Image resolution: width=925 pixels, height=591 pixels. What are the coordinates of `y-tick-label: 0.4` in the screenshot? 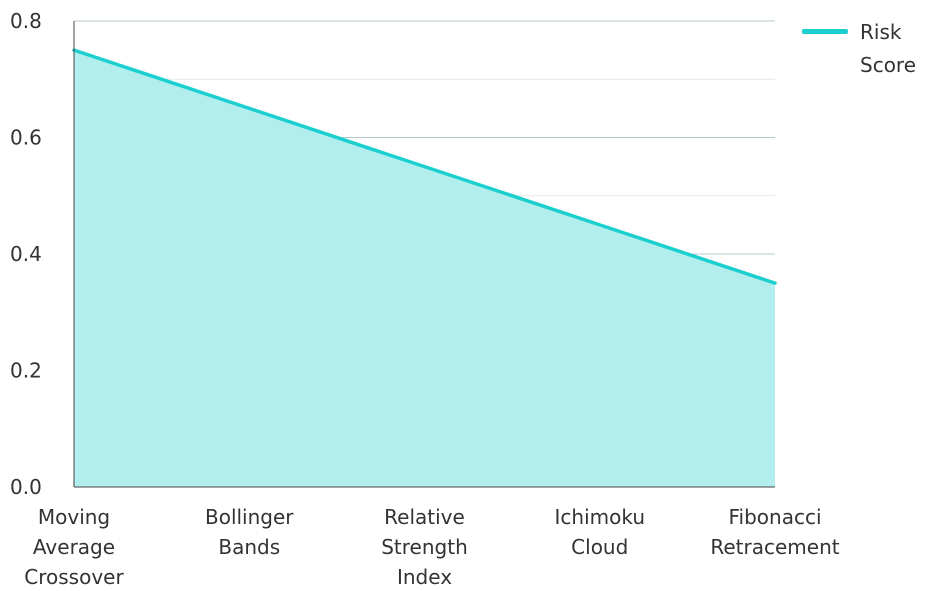 It's located at (26, 254).